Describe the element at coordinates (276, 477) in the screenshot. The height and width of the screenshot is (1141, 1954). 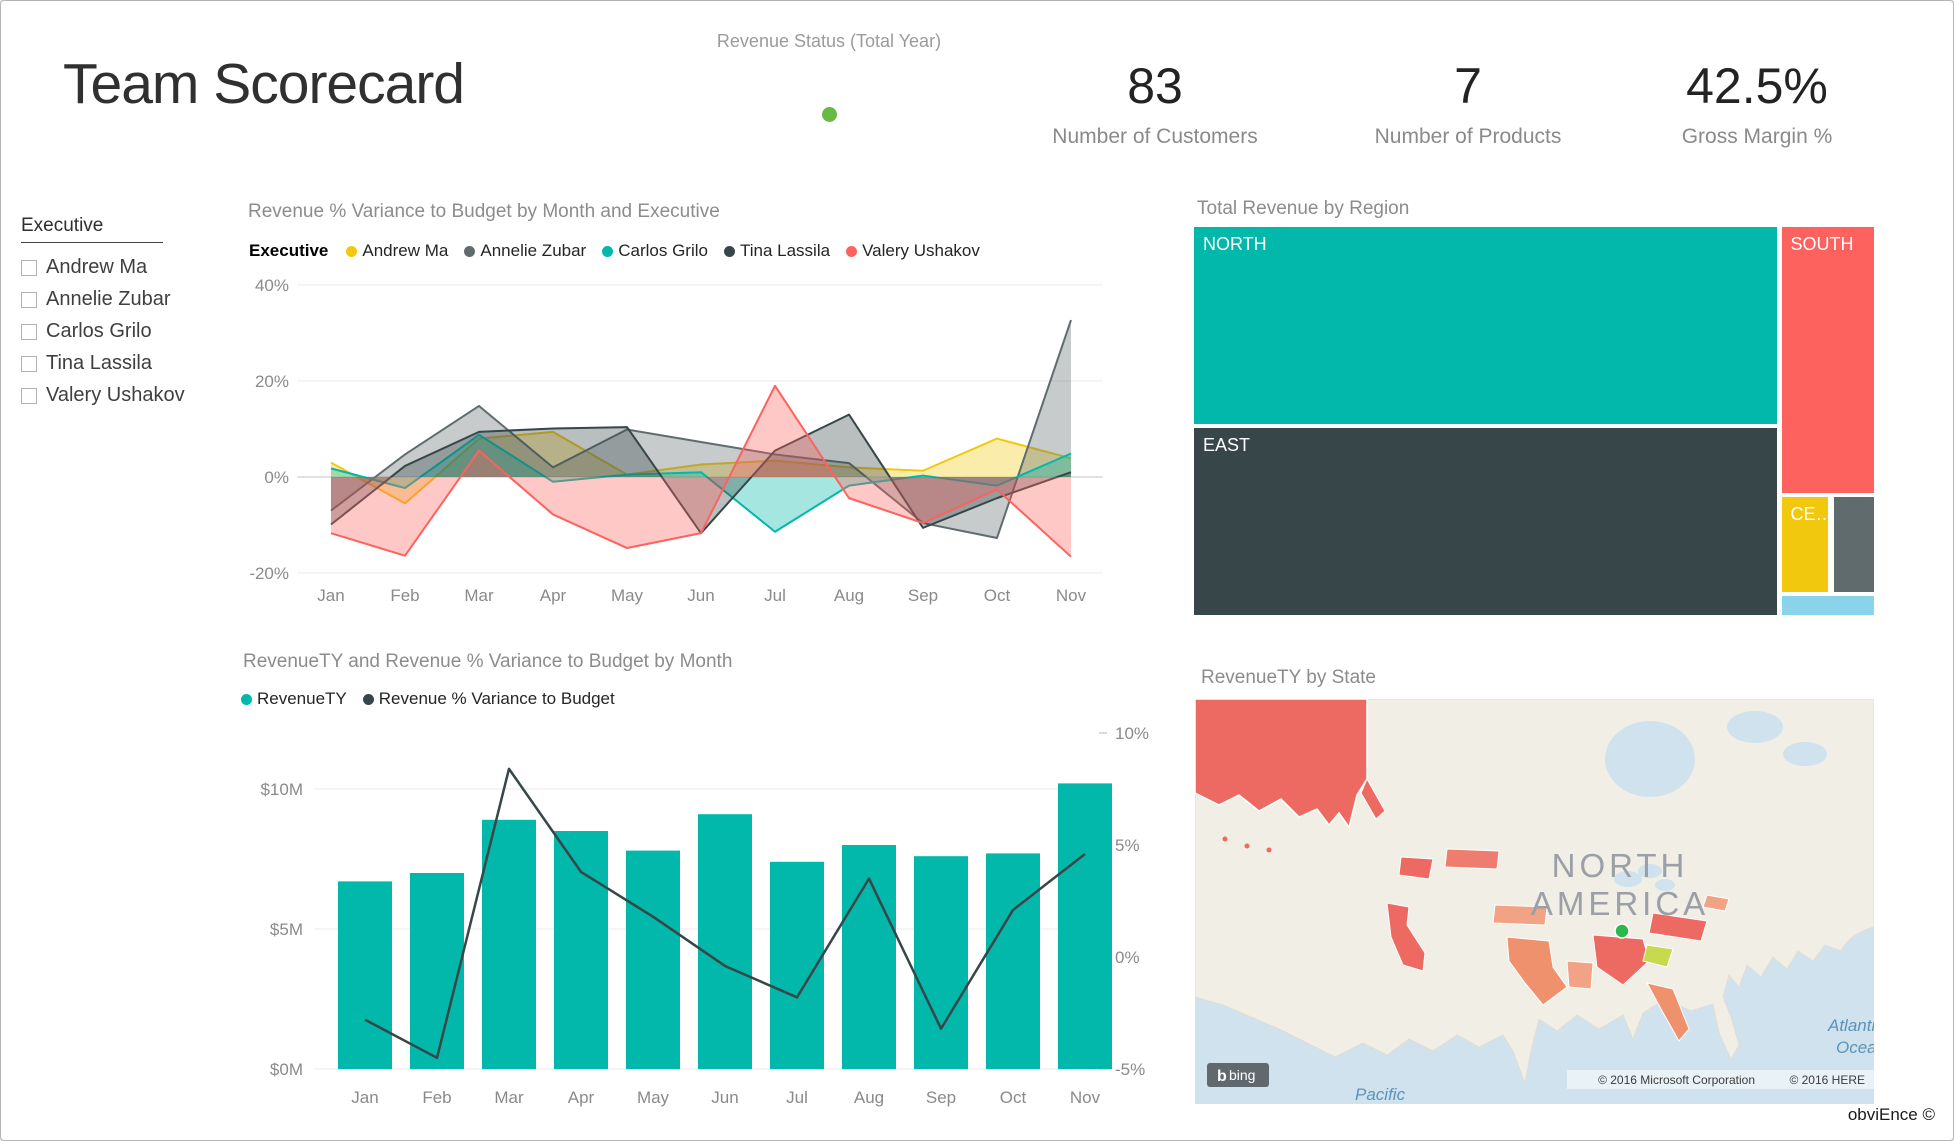
I see `svg-text: 0%` at that location.